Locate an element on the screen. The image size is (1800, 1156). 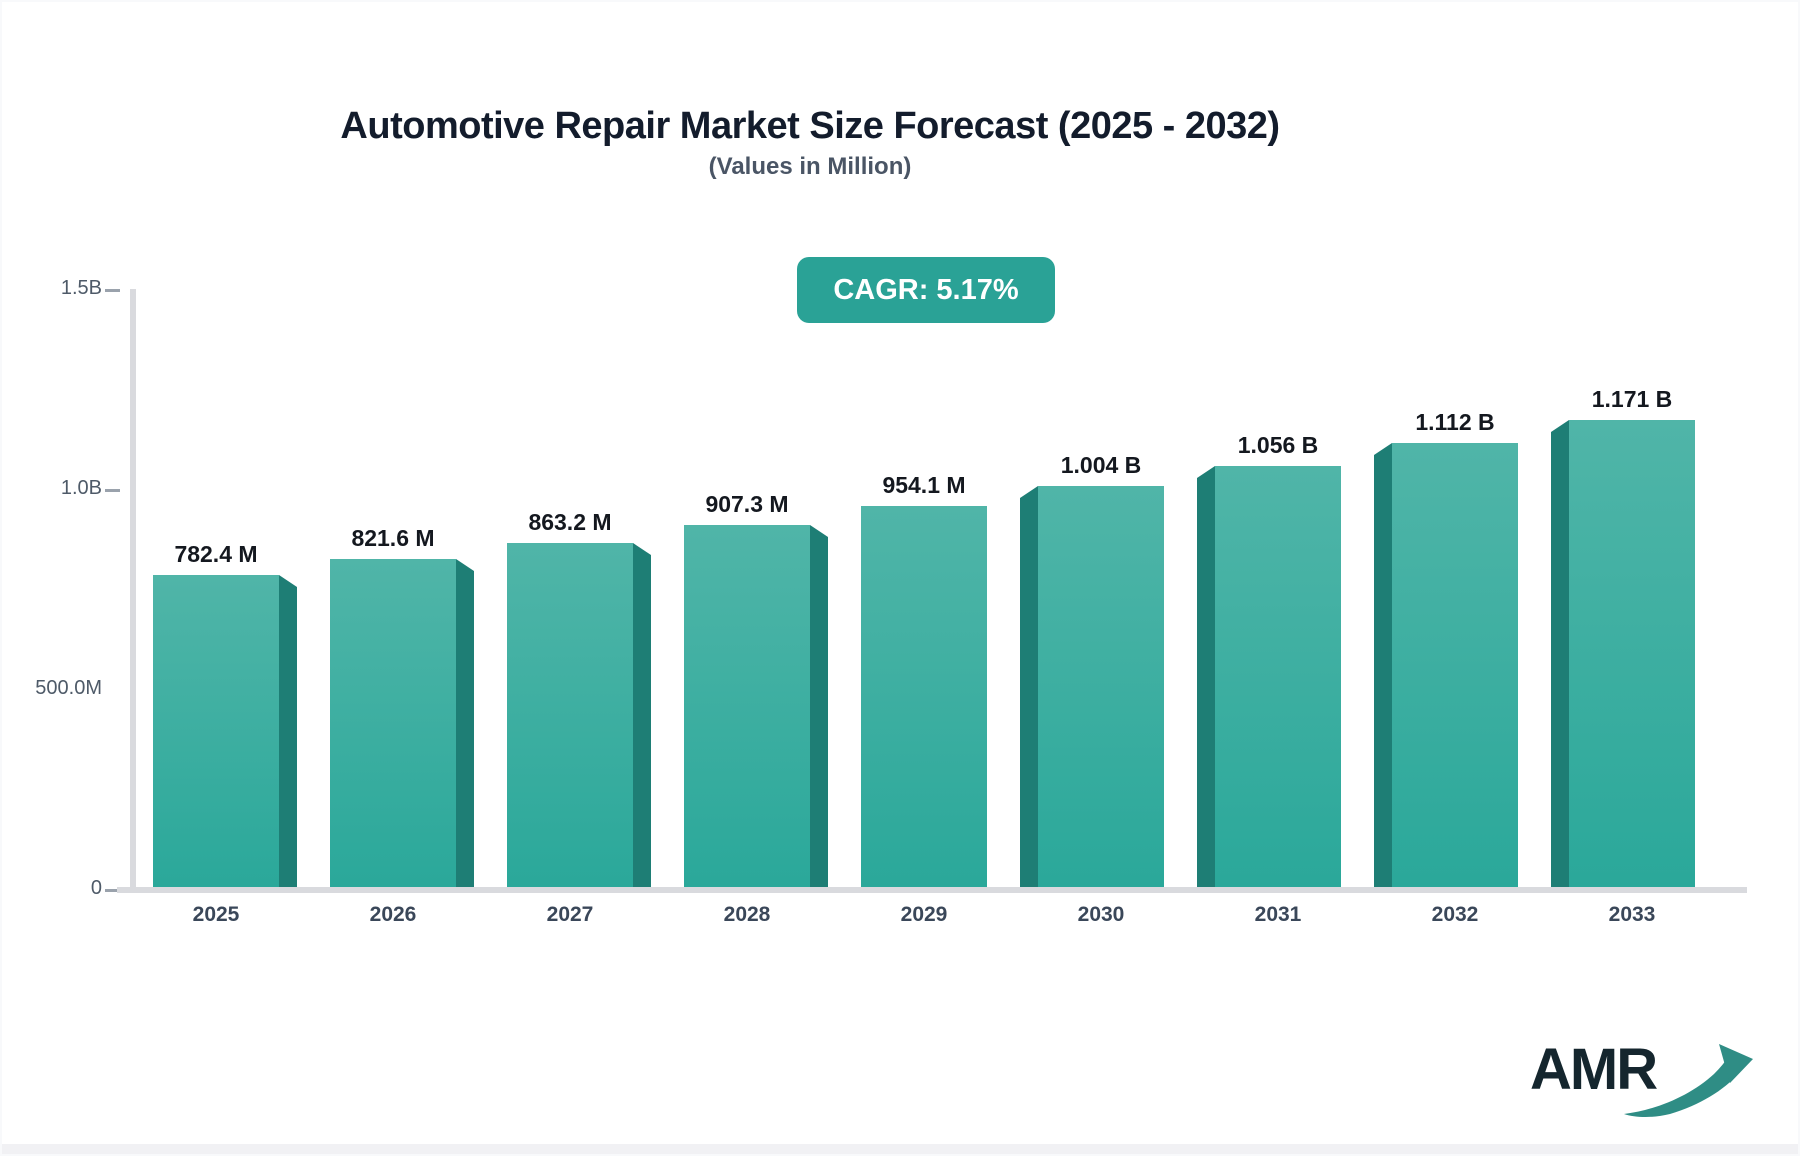
x-axis-label: 2029 is located at coordinates (924, 914).